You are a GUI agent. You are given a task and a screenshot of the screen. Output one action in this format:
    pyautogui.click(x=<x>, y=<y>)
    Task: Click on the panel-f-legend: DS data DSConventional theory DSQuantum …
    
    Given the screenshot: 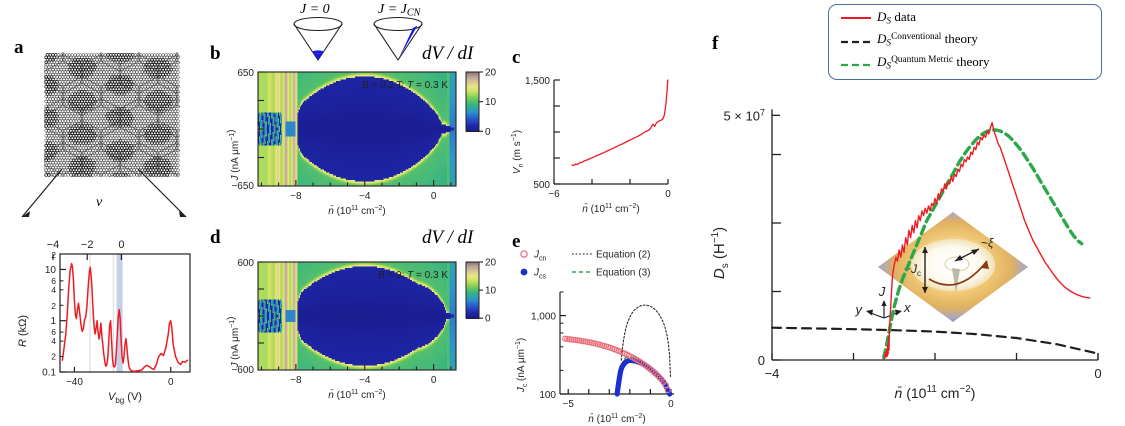 What is the action you would take?
    pyautogui.click(x=965, y=42)
    